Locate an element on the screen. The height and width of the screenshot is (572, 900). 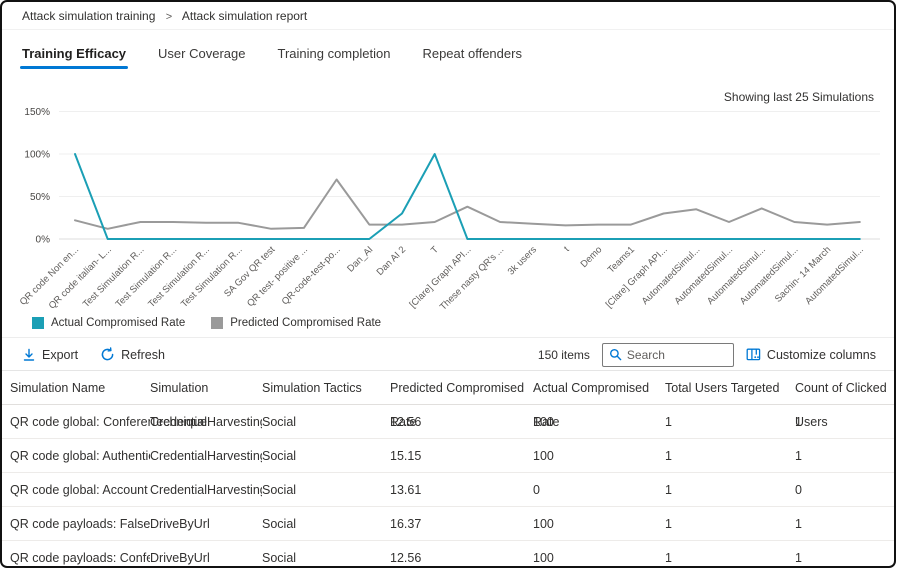
export-button: Export is located at coordinates (50, 355).